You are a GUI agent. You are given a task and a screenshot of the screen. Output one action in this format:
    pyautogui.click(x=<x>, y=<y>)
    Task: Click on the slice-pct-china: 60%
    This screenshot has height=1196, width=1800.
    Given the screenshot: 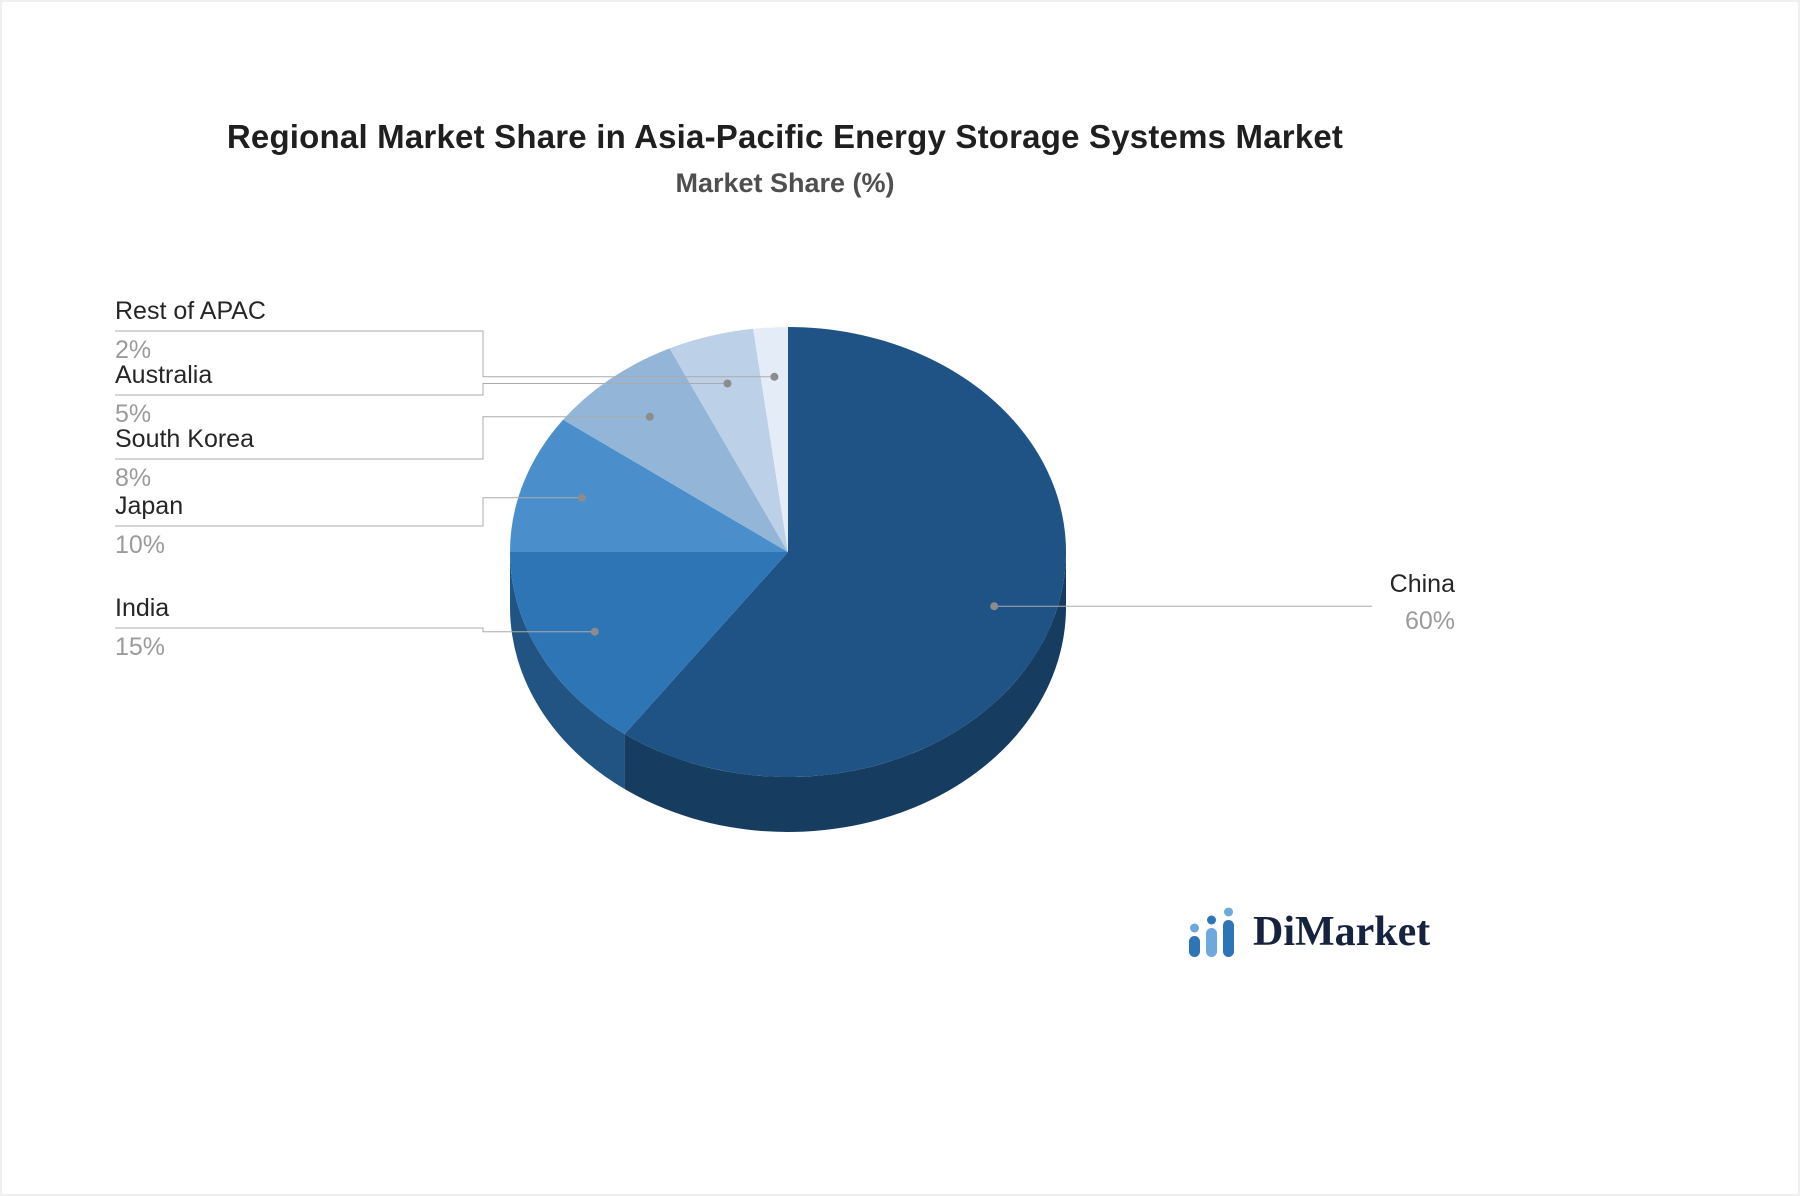 What is the action you would take?
    pyautogui.click(x=1429, y=621)
    